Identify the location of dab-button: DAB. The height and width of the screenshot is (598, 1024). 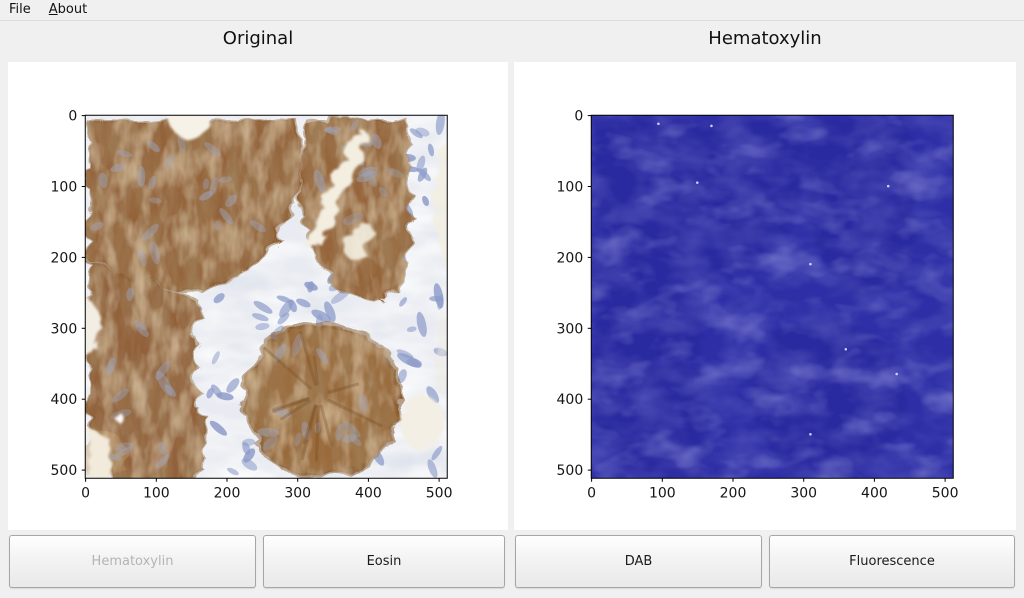
(638, 561).